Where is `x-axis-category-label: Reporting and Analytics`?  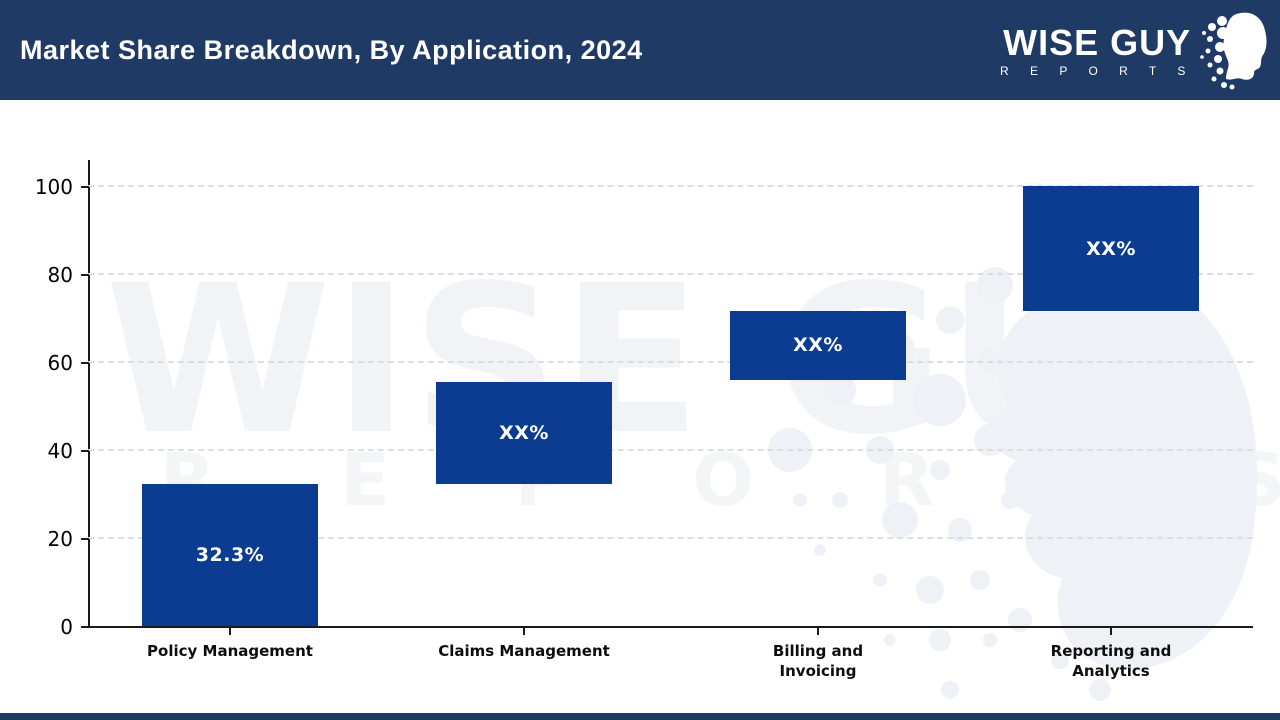 x-axis-category-label: Reporting and Analytics is located at coordinates (1111, 661).